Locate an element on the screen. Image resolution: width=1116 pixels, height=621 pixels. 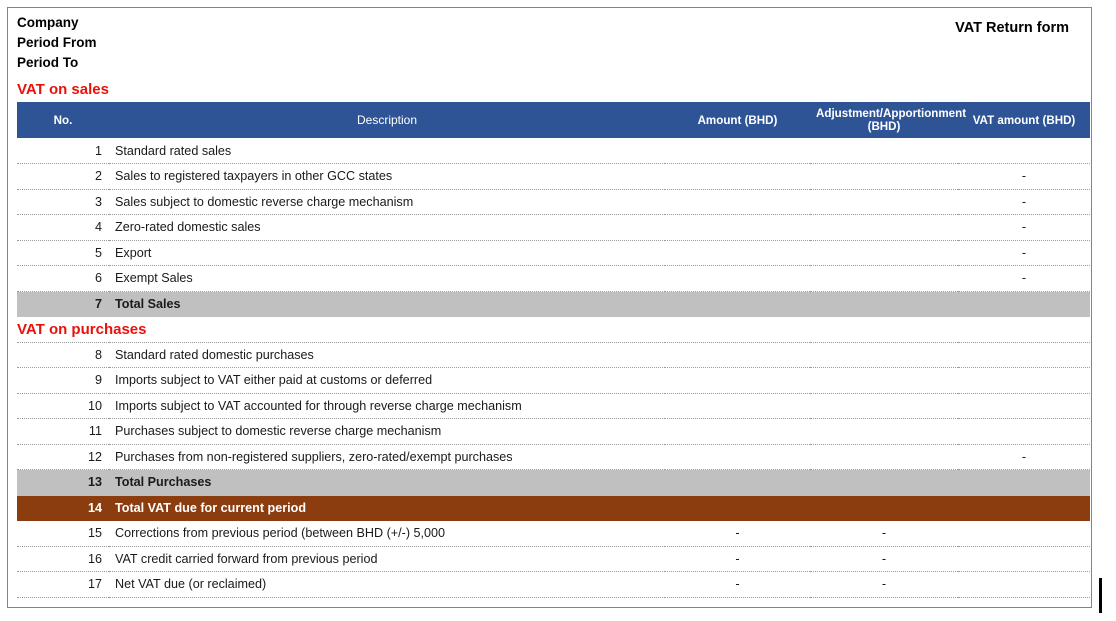
table-row: 14 Total VAT due for current period is located at coordinates (553, 508).